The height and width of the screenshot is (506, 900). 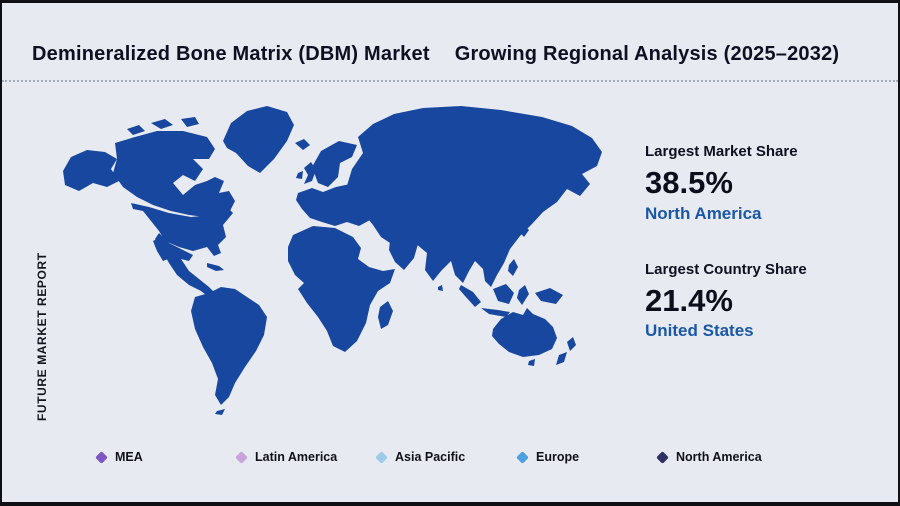 What do you see at coordinates (430, 457) in the screenshot?
I see `legend-label: Asia Pacific` at bounding box center [430, 457].